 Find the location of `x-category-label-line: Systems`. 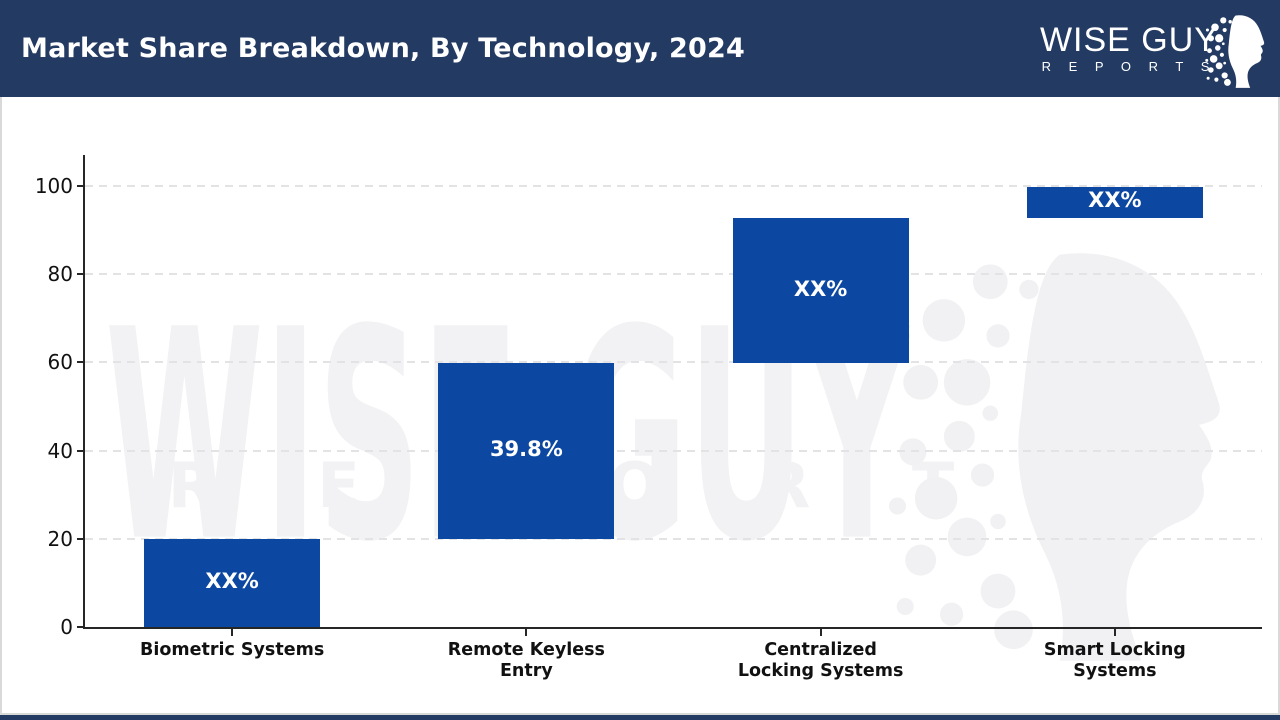

x-category-label-line: Systems is located at coordinates (1115, 671).